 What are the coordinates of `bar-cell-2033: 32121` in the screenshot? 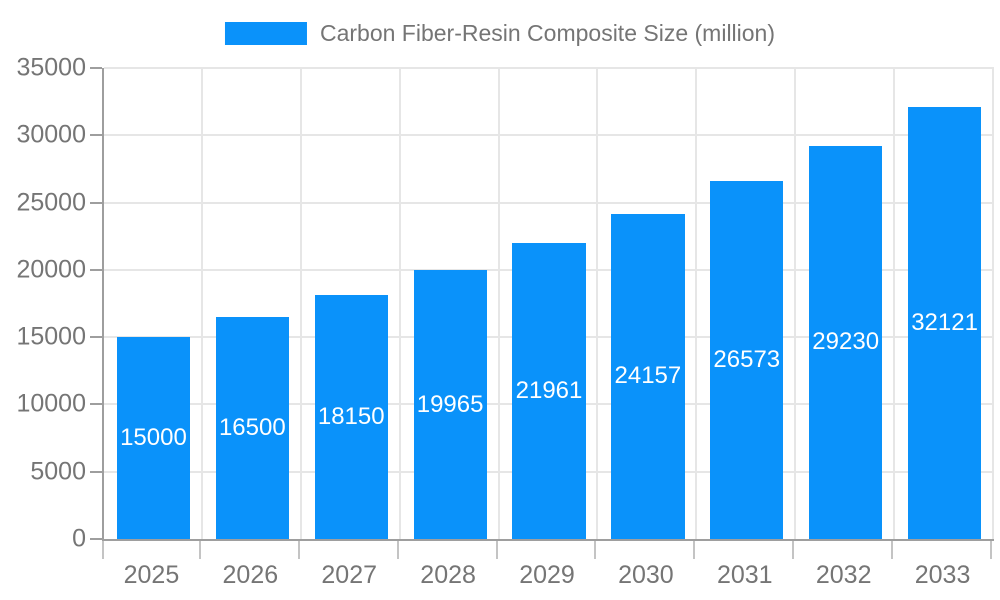 It's located at (944, 303).